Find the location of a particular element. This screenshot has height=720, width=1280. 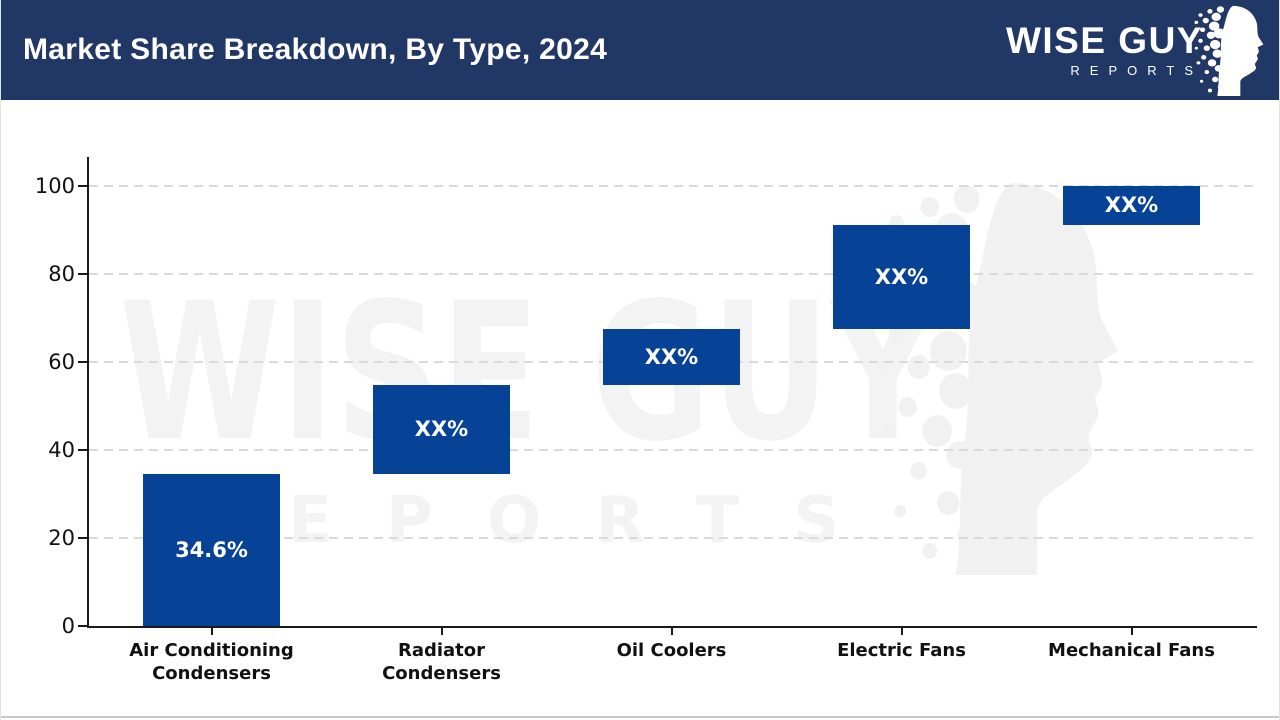

y-tick-label: 100 is located at coordinates (54, 185).